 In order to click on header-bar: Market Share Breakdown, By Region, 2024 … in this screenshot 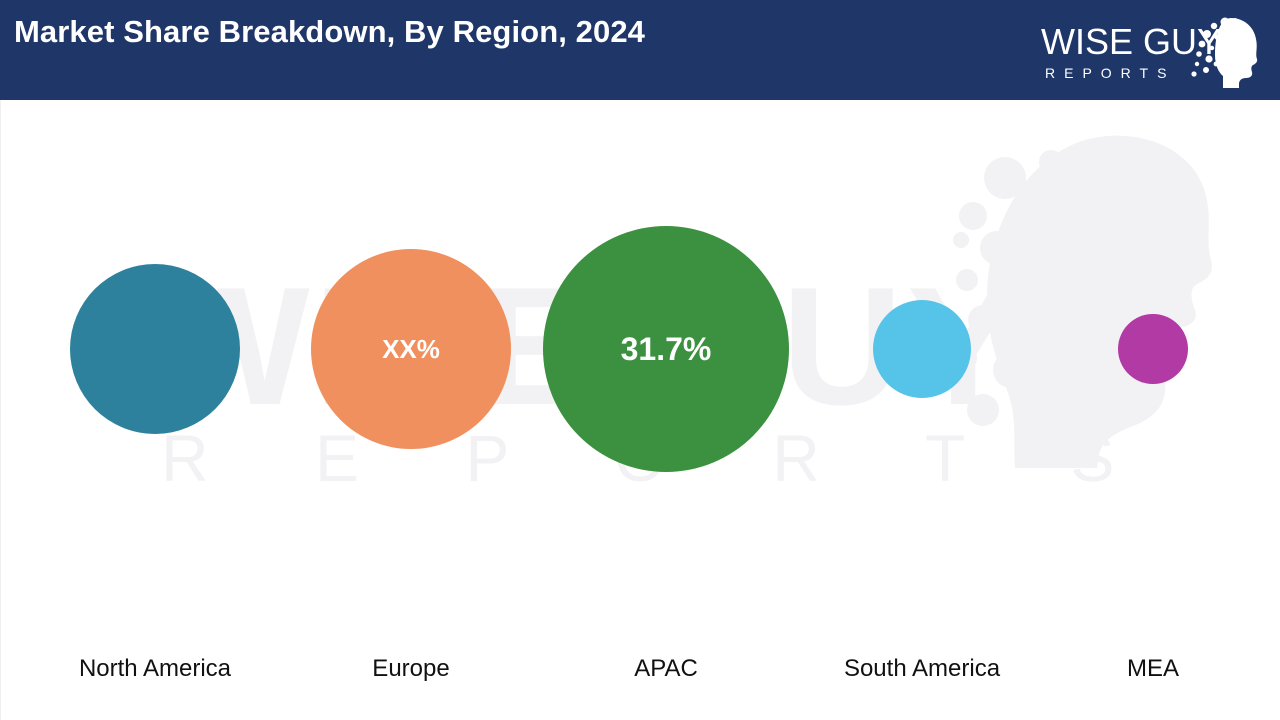, I will do `click(640, 50)`.